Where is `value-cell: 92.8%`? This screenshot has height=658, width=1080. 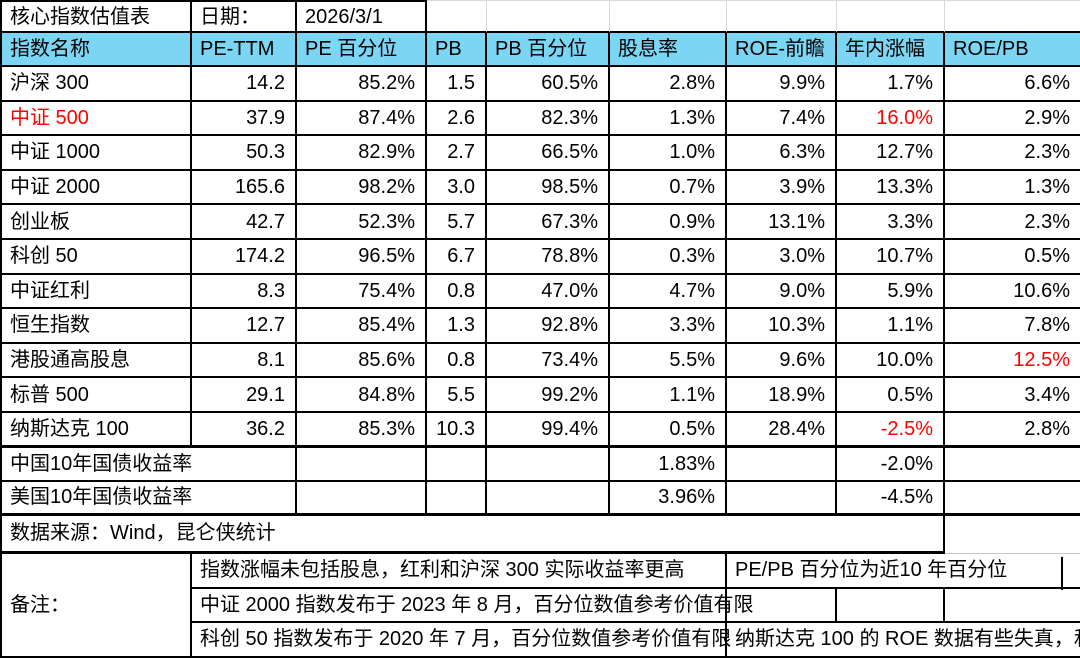
value-cell: 92.8% is located at coordinates (548, 326).